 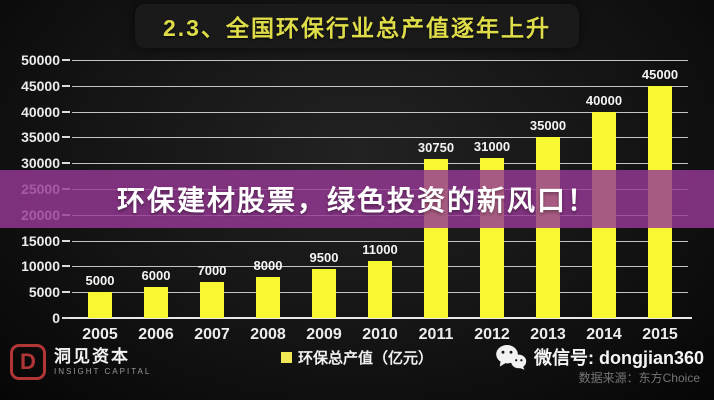 What do you see at coordinates (268, 334) in the screenshot?
I see `x-tick-label: 2008` at bounding box center [268, 334].